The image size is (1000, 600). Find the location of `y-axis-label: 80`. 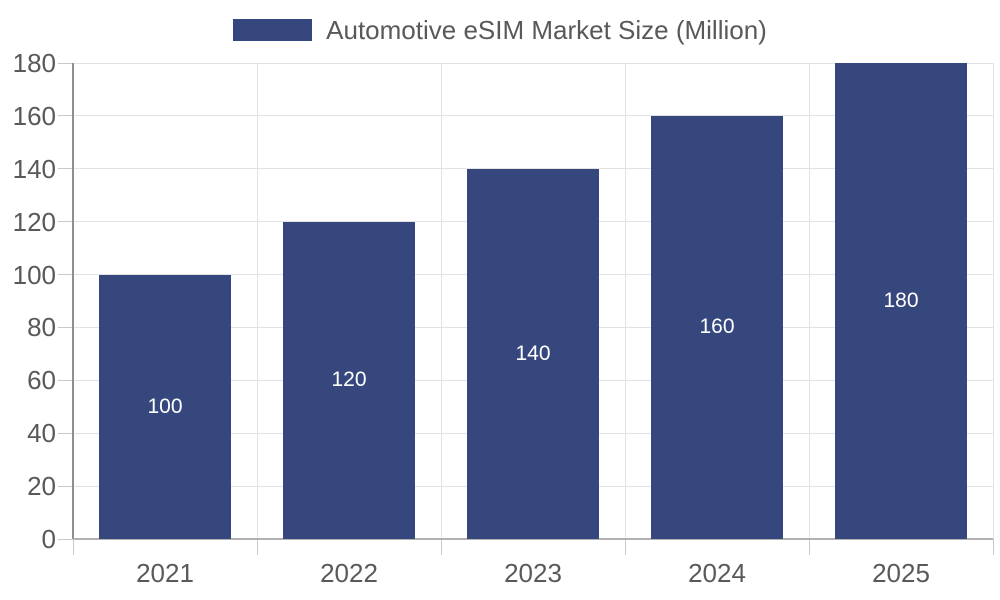

y-axis-label: 80 is located at coordinates (41, 327).